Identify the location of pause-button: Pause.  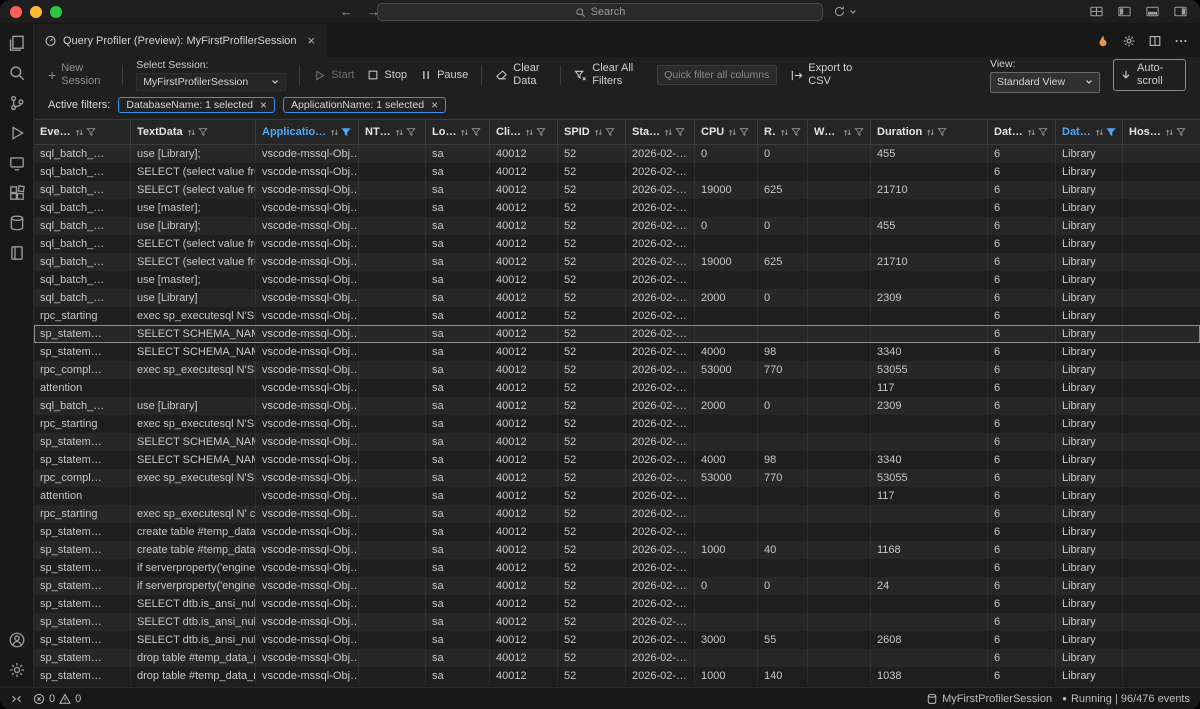
(444, 75).